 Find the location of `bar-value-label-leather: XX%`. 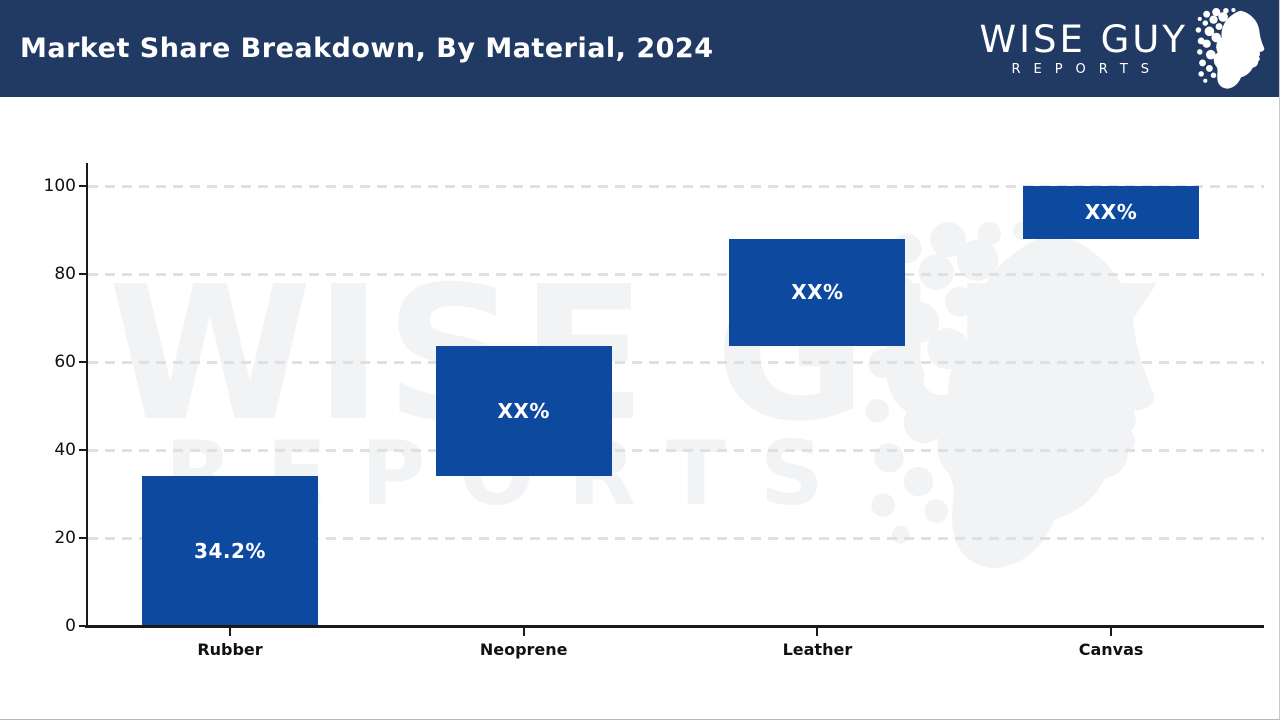

bar-value-label-leather: XX% is located at coordinates (817, 292).